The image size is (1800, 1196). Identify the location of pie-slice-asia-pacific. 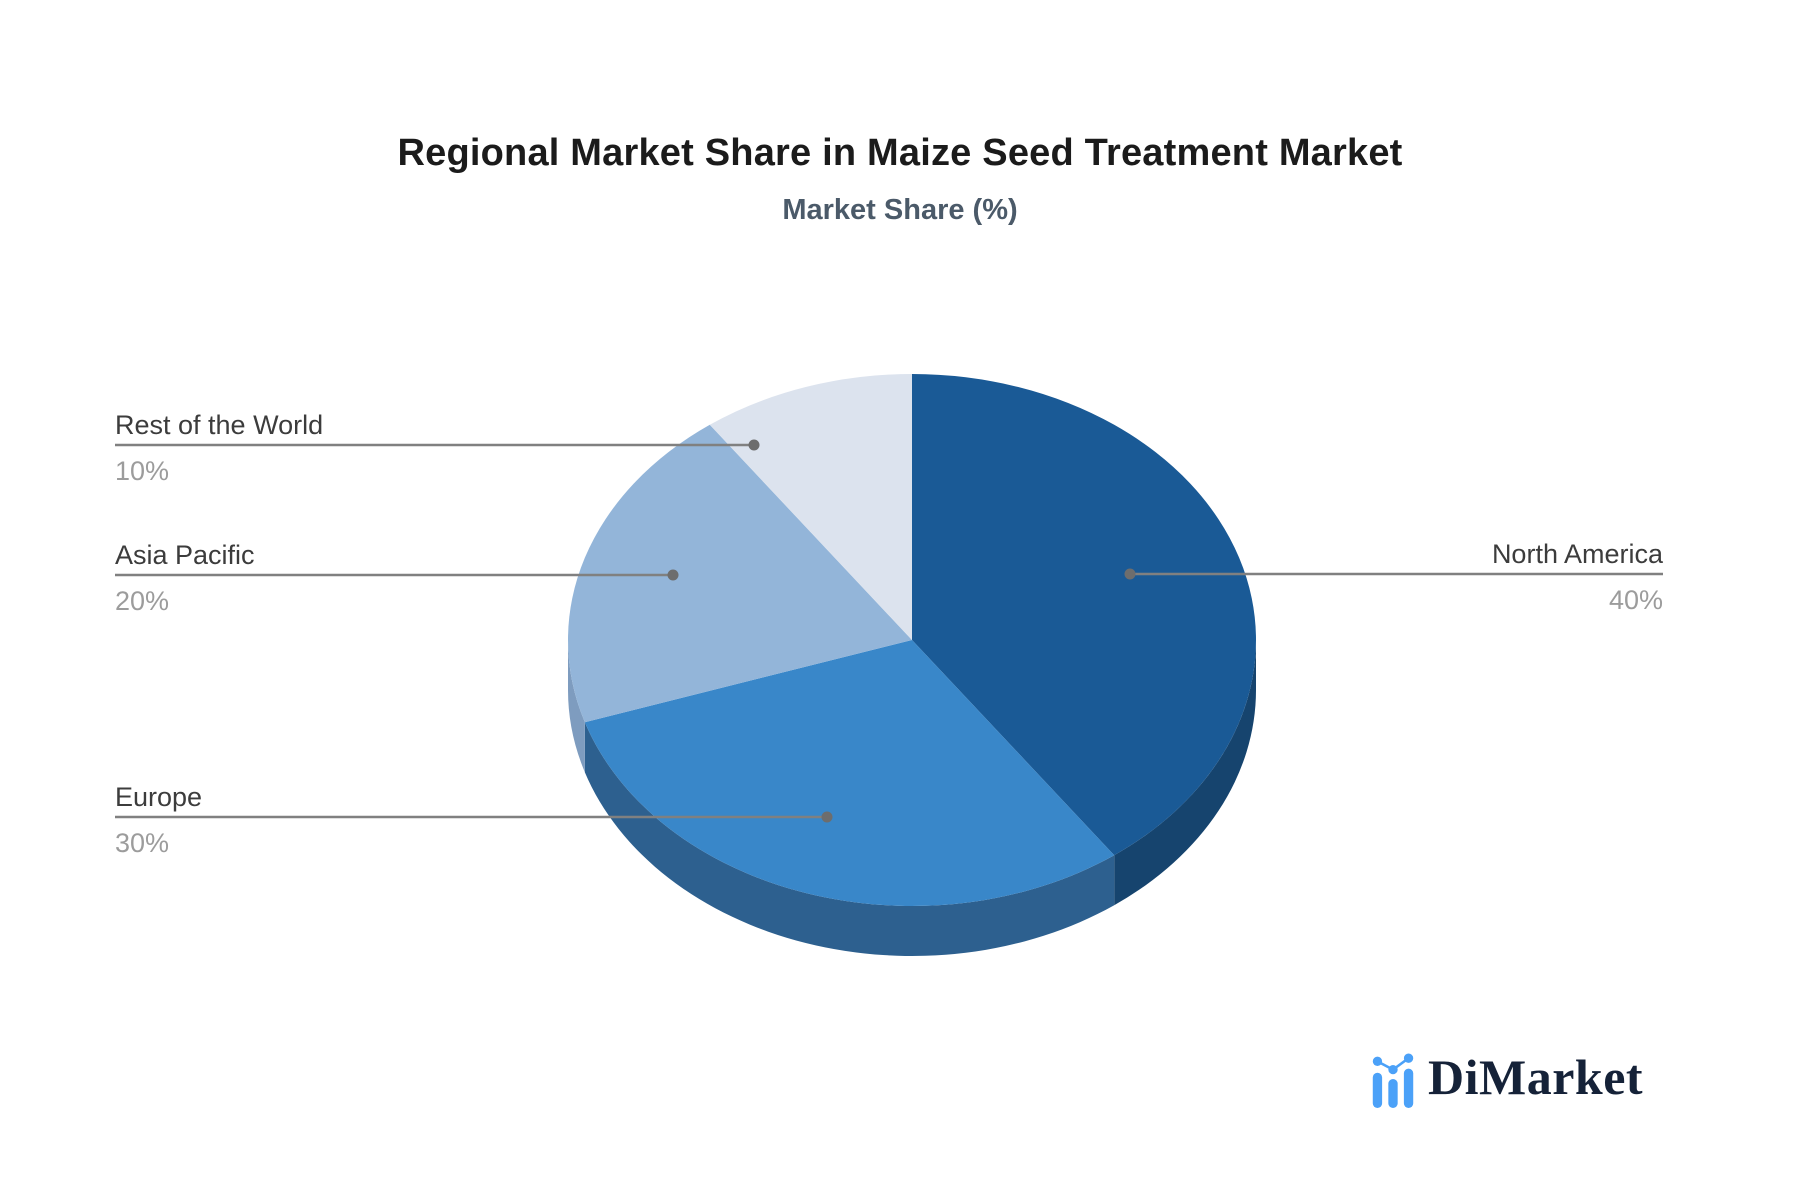
(740, 573).